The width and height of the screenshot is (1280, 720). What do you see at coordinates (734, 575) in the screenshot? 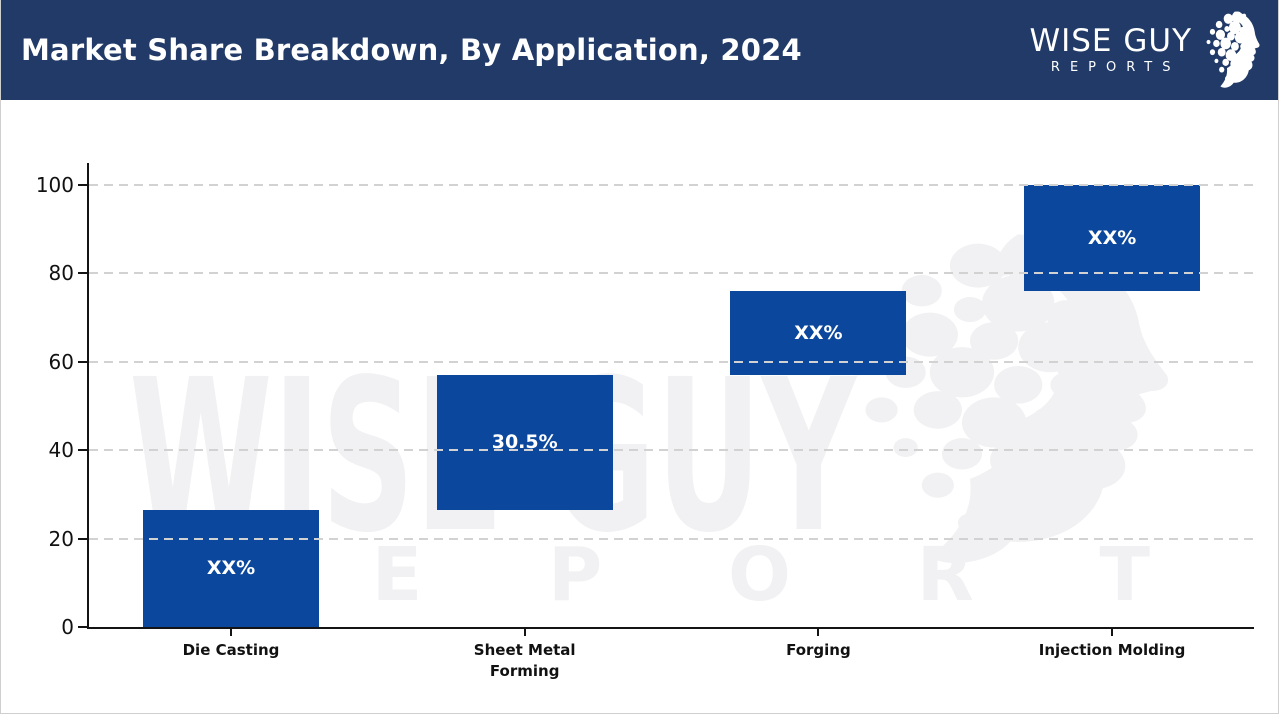
I see `watermark-subtitle: R E P O R T S` at bounding box center [734, 575].